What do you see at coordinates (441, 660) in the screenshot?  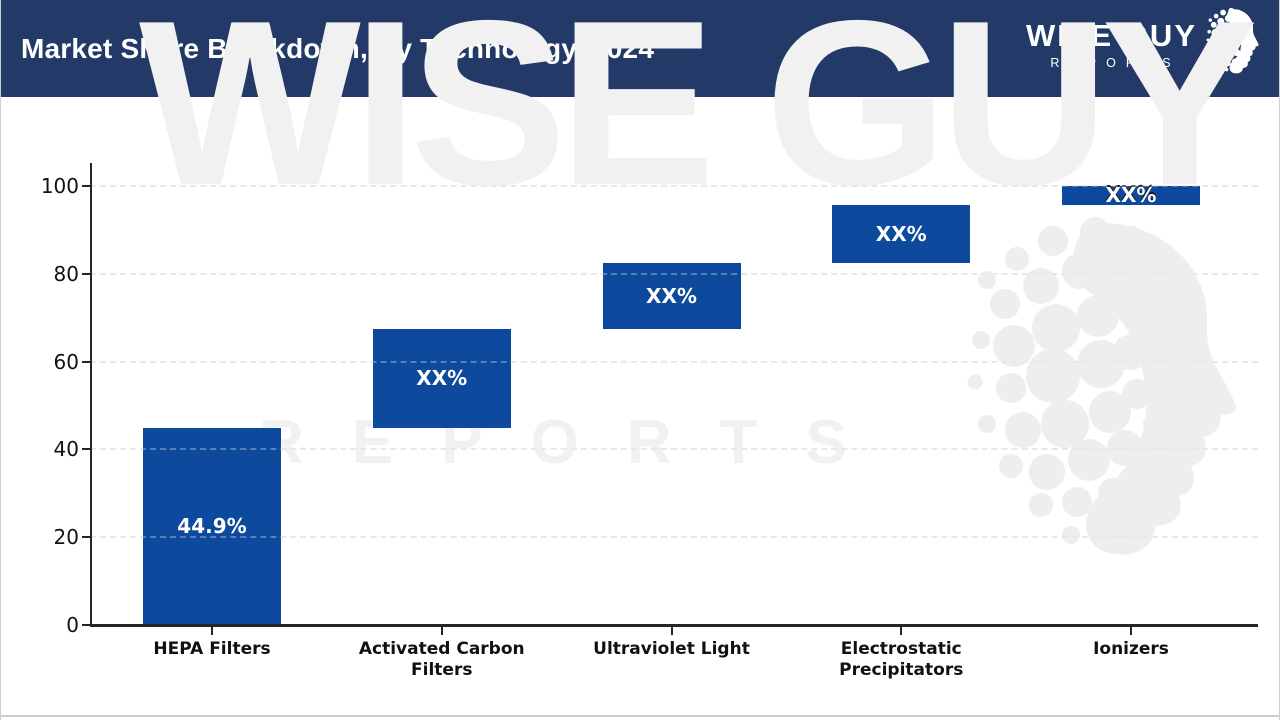 I see `x-axis-category-label: Activated Carbon Filters` at bounding box center [441, 660].